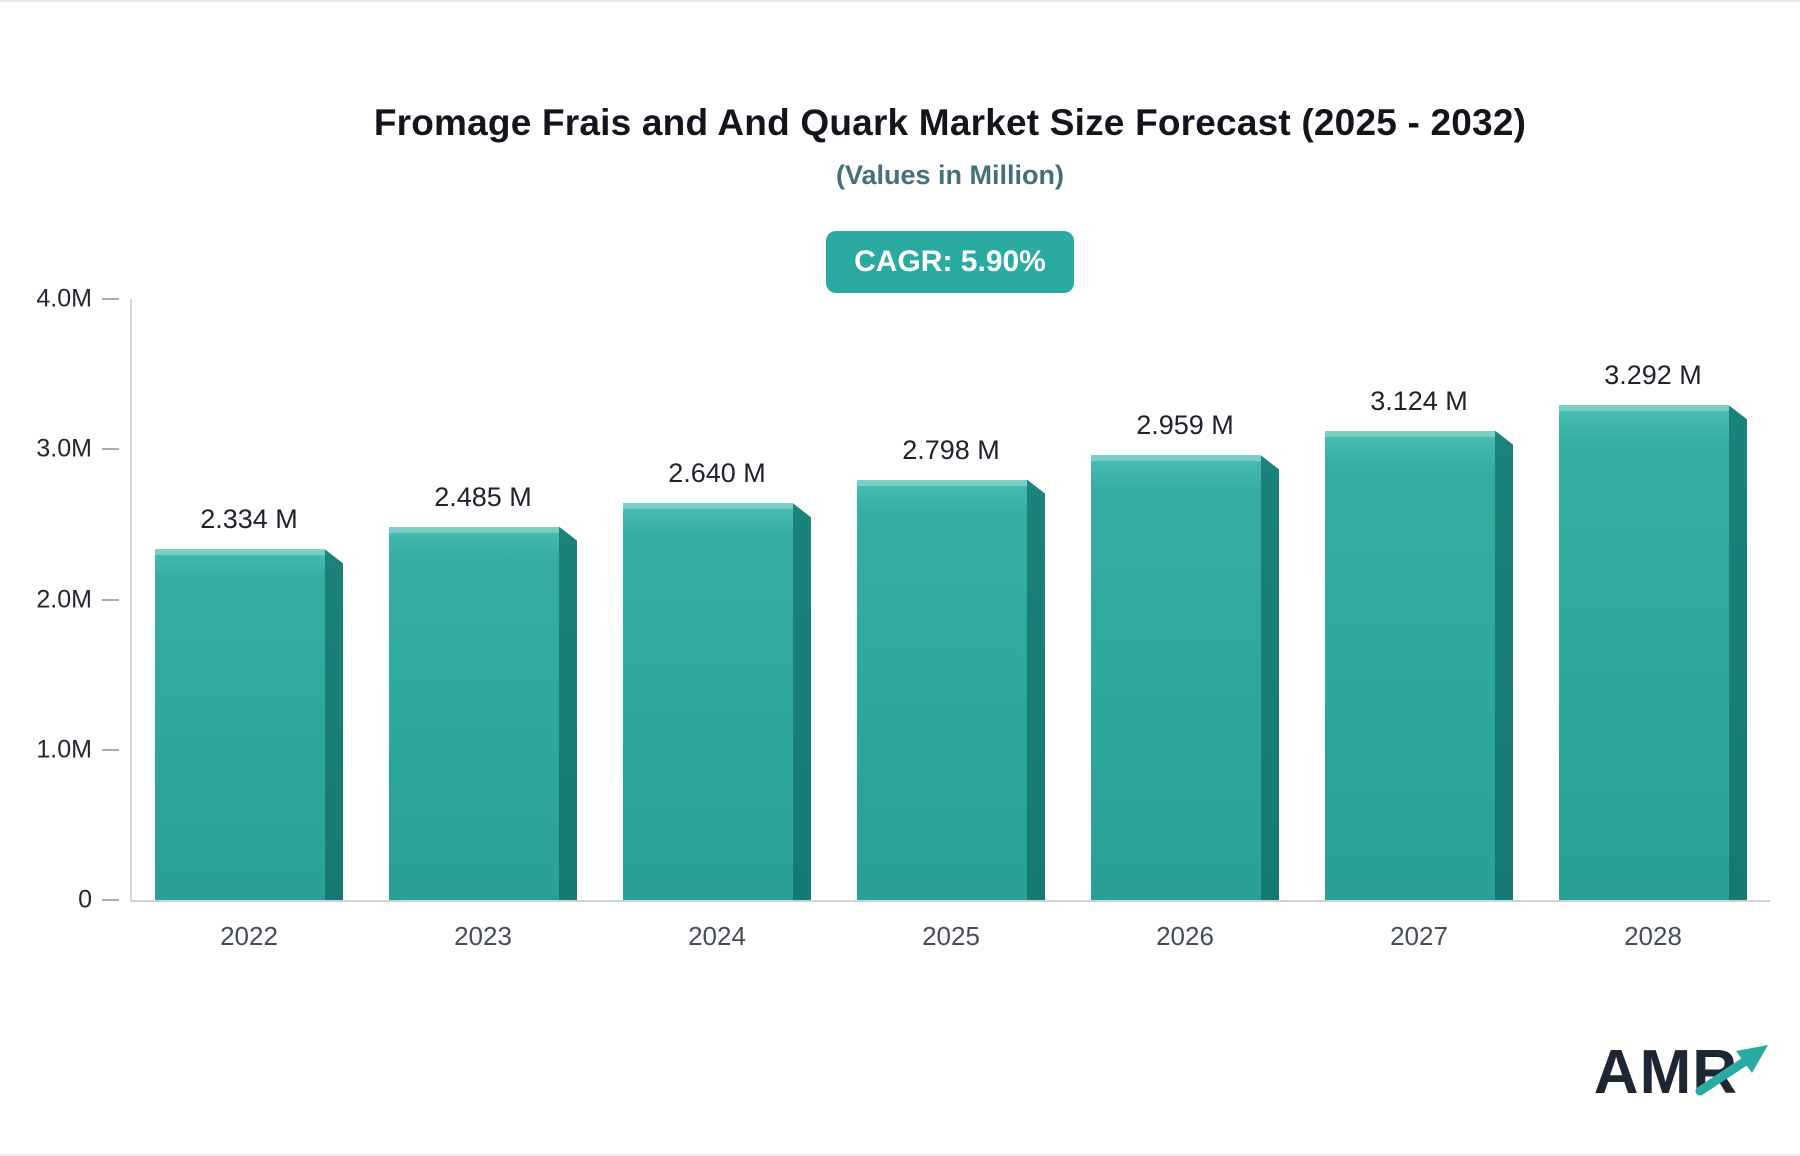 This screenshot has width=1800, height=1156. What do you see at coordinates (1653, 375) in the screenshot?
I see `bar-value-label: 3.292 M` at bounding box center [1653, 375].